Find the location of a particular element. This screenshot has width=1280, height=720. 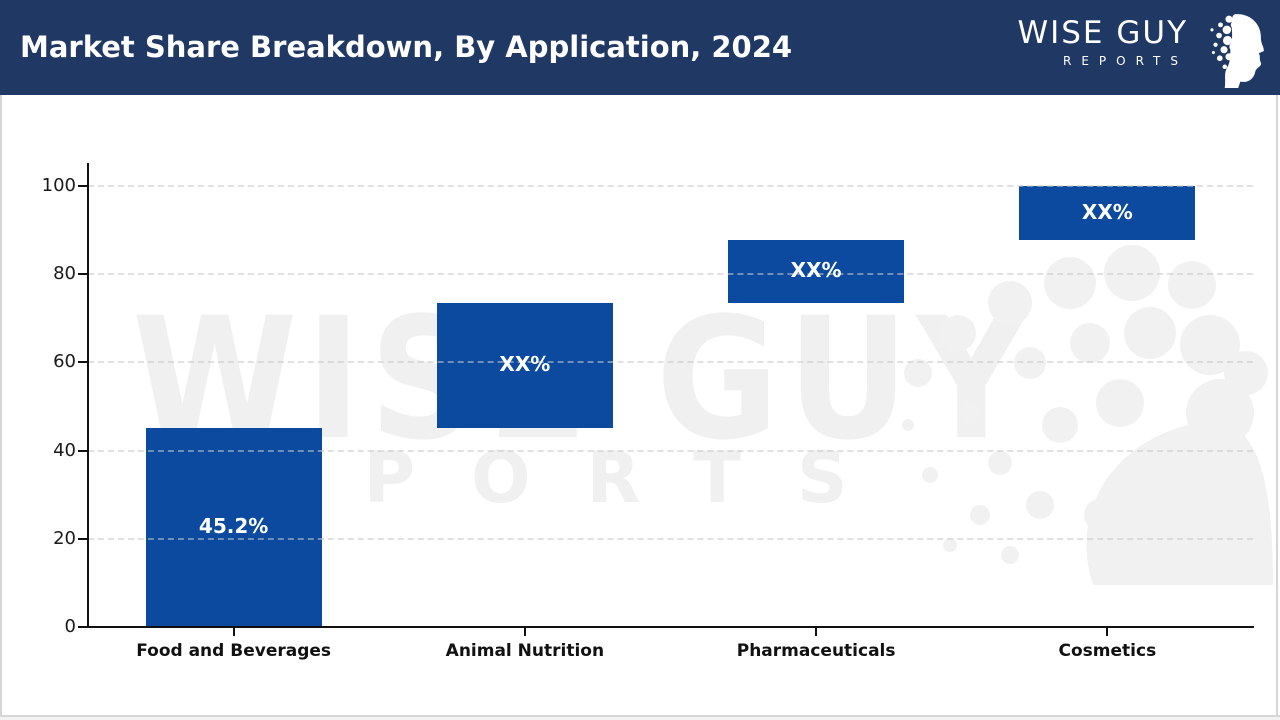

y-tick-label-80: 80 is located at coordinates (64, 274).